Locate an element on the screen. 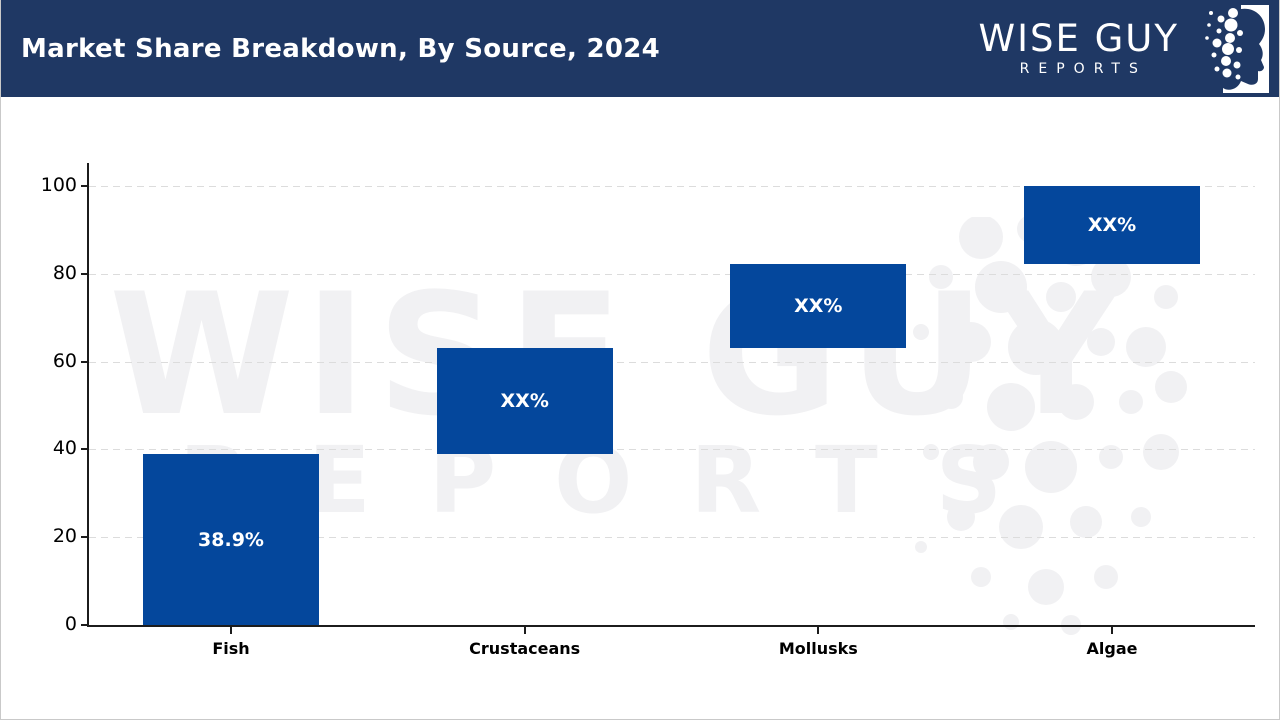 The height and width of the screenshot is (720, 1280). bar-mollusks: XX% is located at coordinates (818, 306).